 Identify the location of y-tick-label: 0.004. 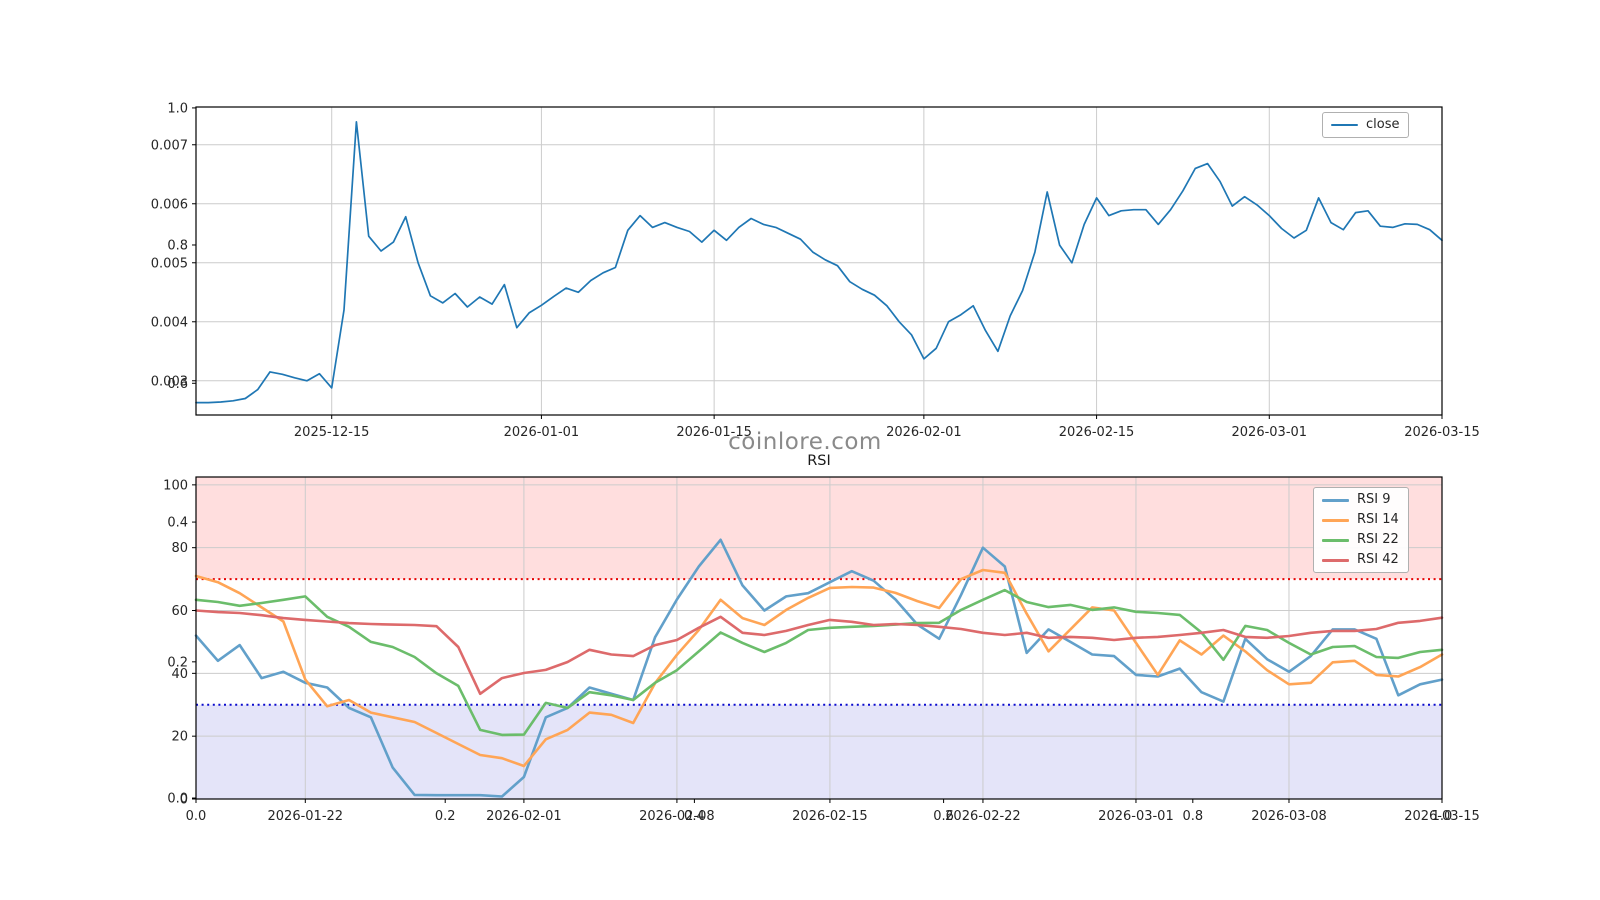
(169, 322).